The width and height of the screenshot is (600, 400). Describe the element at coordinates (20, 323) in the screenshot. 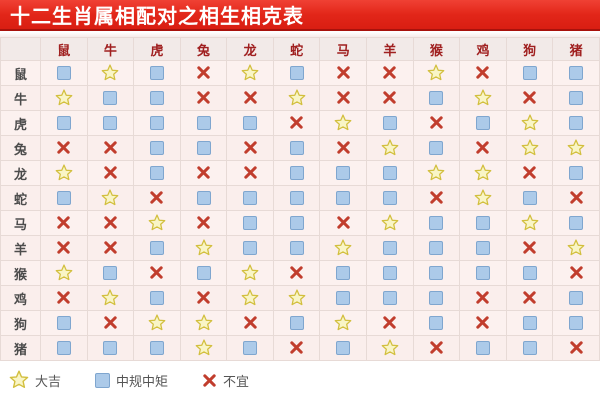

I see `row-header: 狗` at that location.